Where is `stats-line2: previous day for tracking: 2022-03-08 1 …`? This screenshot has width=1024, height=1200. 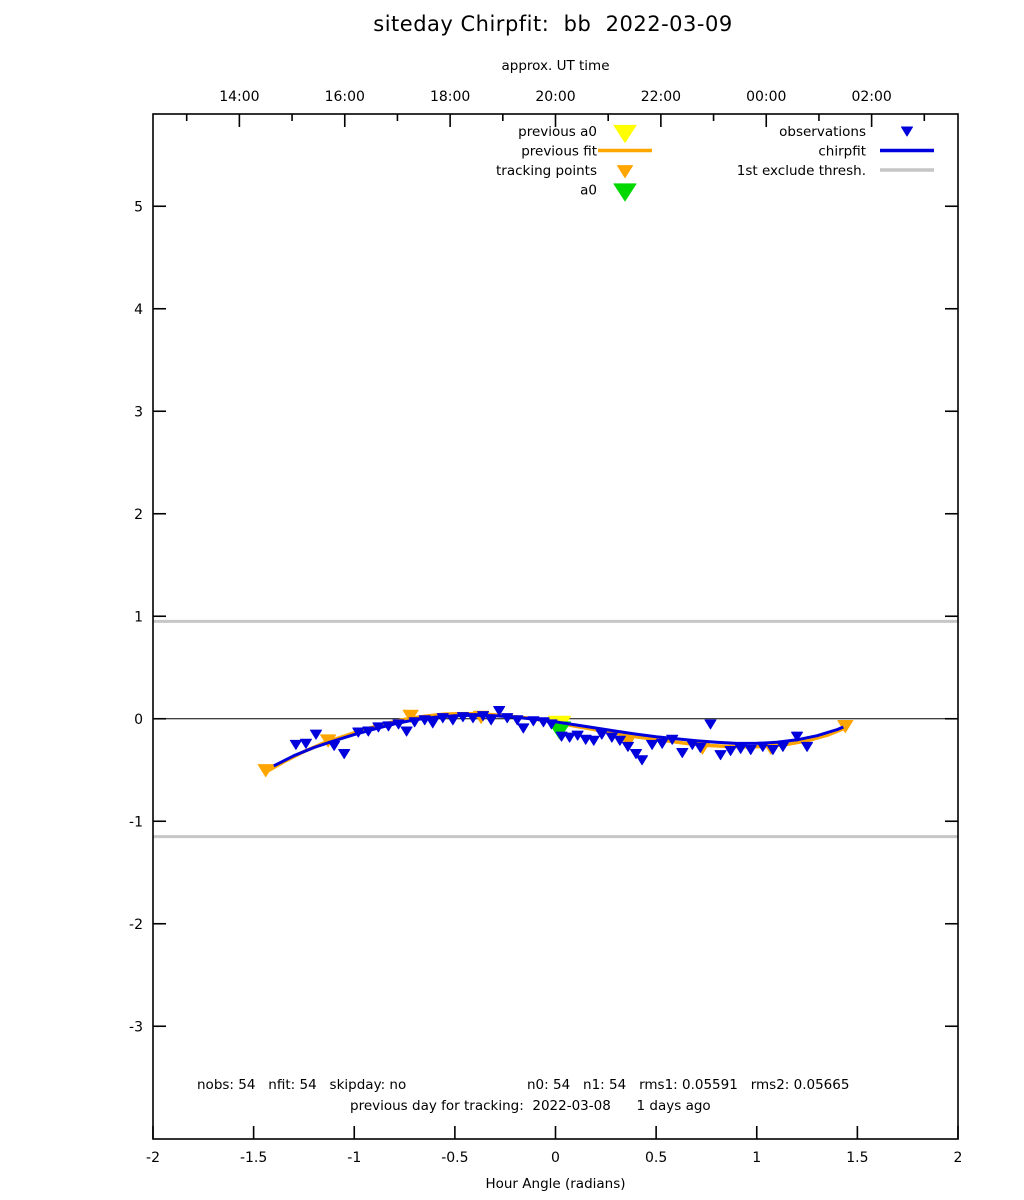 stats-line2: previous day for tracking: 2022-03-08 1 … is located at coordinates (530, 1106).